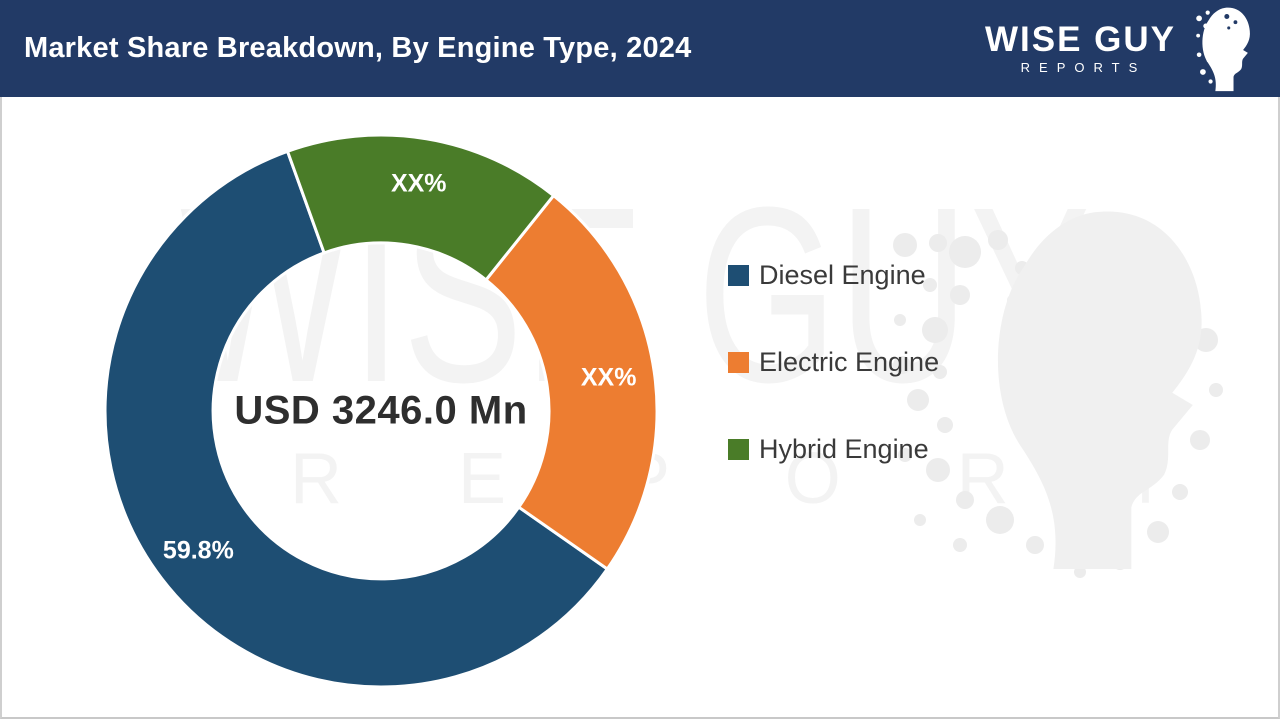  What do you see at coordinates (1083, 67) in the screenshot?
I see `brand-subname: REPORTS` at bounding box center [1083, 67].